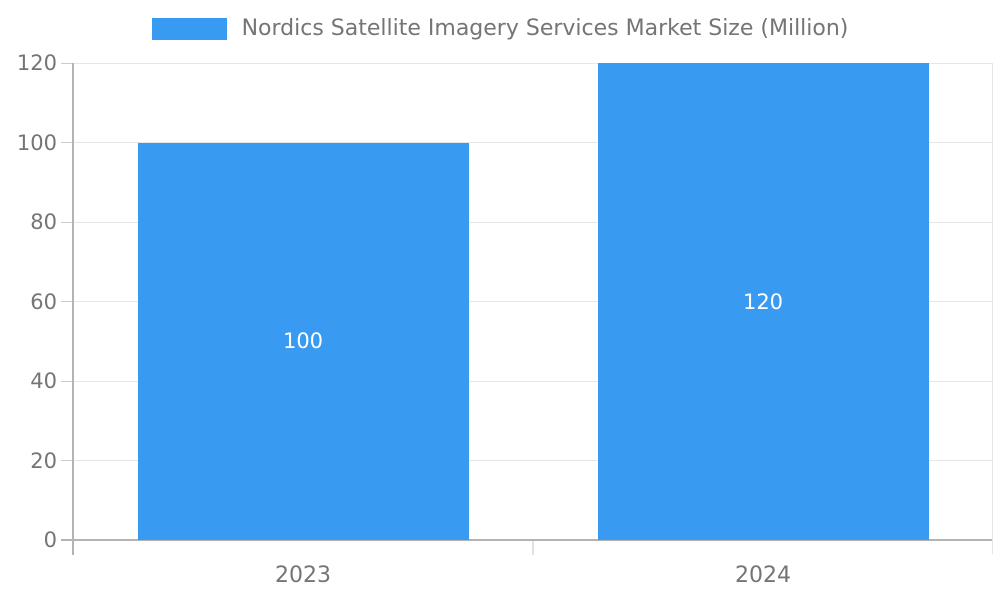 The height and width of the screenshot is (600, 1000). Describe the element at coordinates (43, 222) in the screenshot. I see `y-axis-tick-label: 80` at that location.